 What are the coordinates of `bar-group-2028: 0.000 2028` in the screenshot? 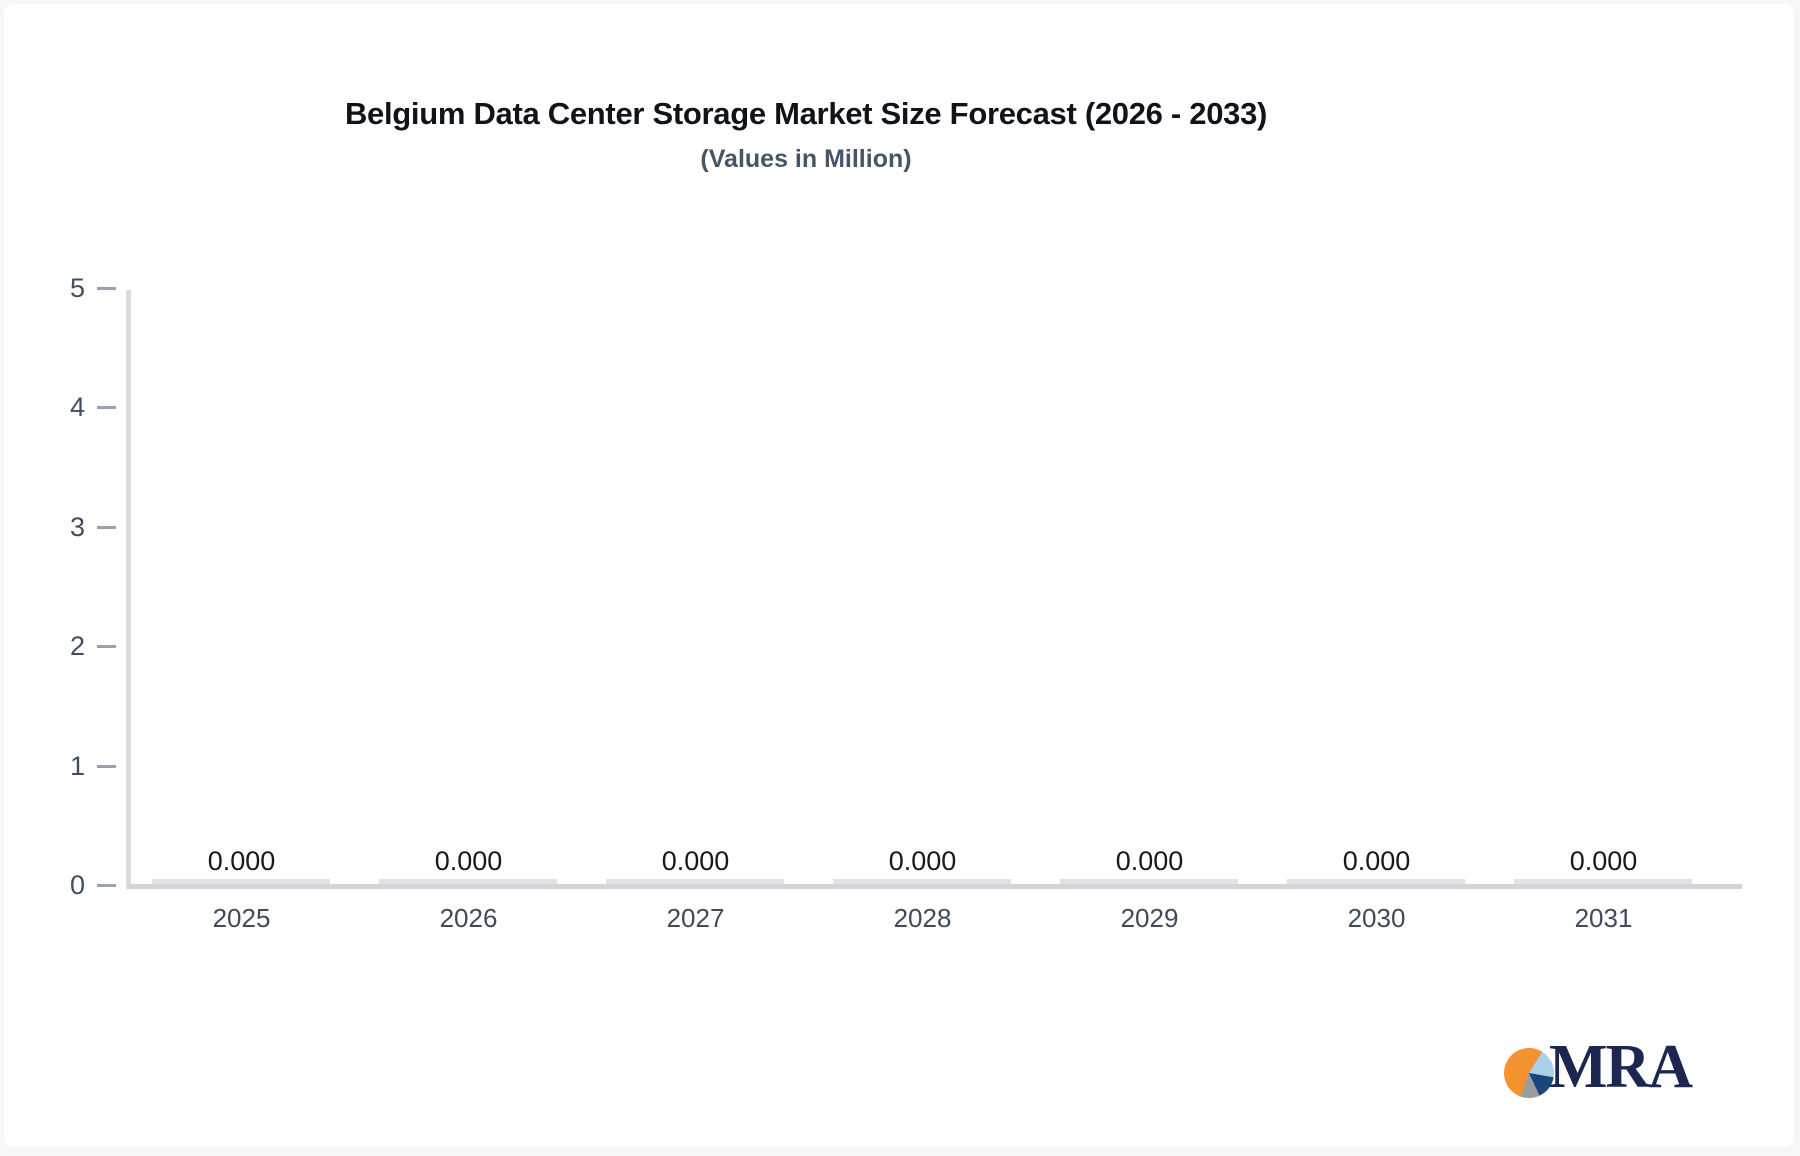 It's located at (922, 578).